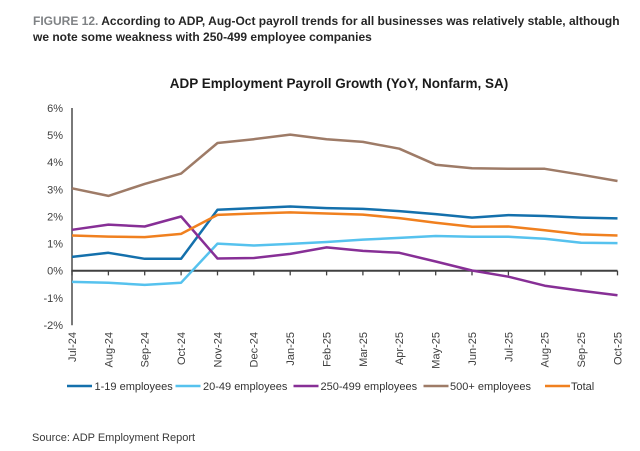 The height and width of the screenshot is (451, 640). Describe the element at coordinates (491, 387) in the screenshot. I see `svg-text: 500+ employees` at that location.